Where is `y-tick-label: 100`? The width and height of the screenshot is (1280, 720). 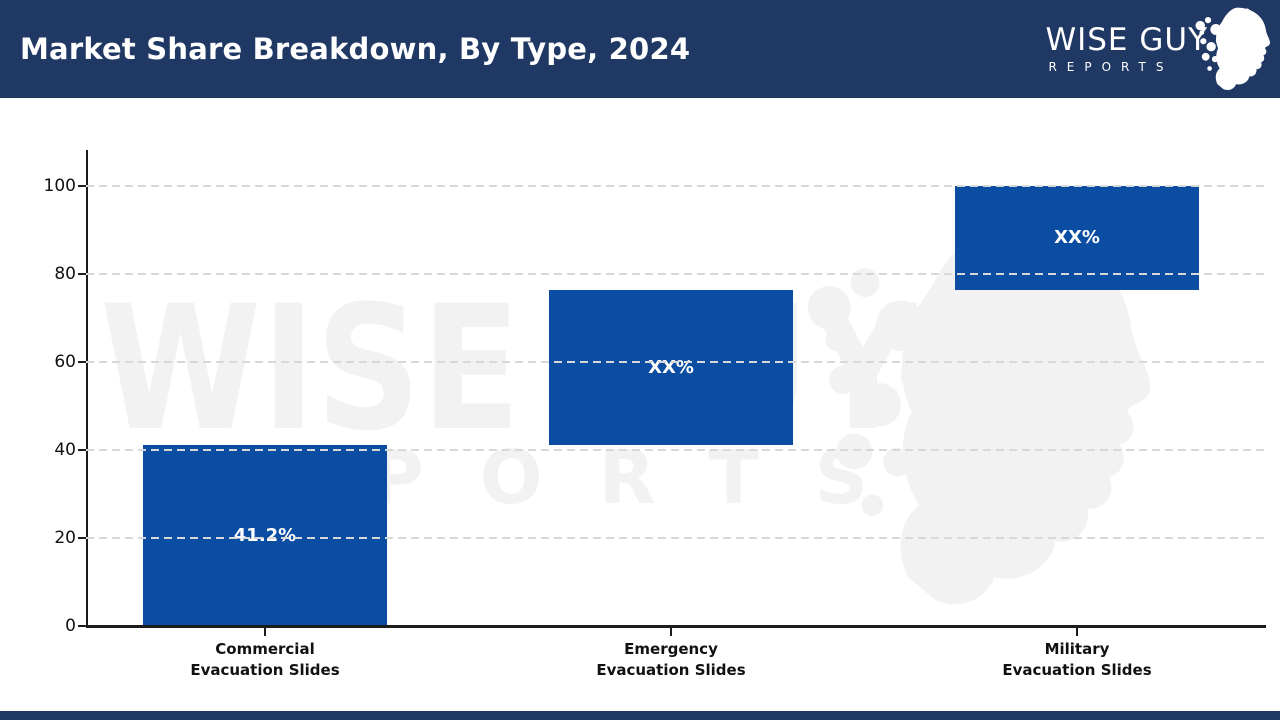
y-tick-label: 100 is located at coordinates (59, 186).